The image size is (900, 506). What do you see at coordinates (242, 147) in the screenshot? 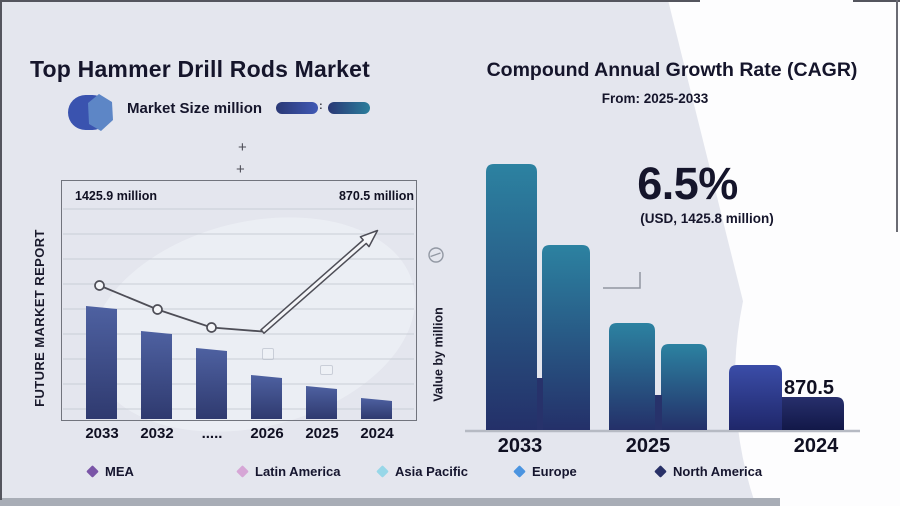
I see `plus-mark-1: +` at bounding box center [242, 147].